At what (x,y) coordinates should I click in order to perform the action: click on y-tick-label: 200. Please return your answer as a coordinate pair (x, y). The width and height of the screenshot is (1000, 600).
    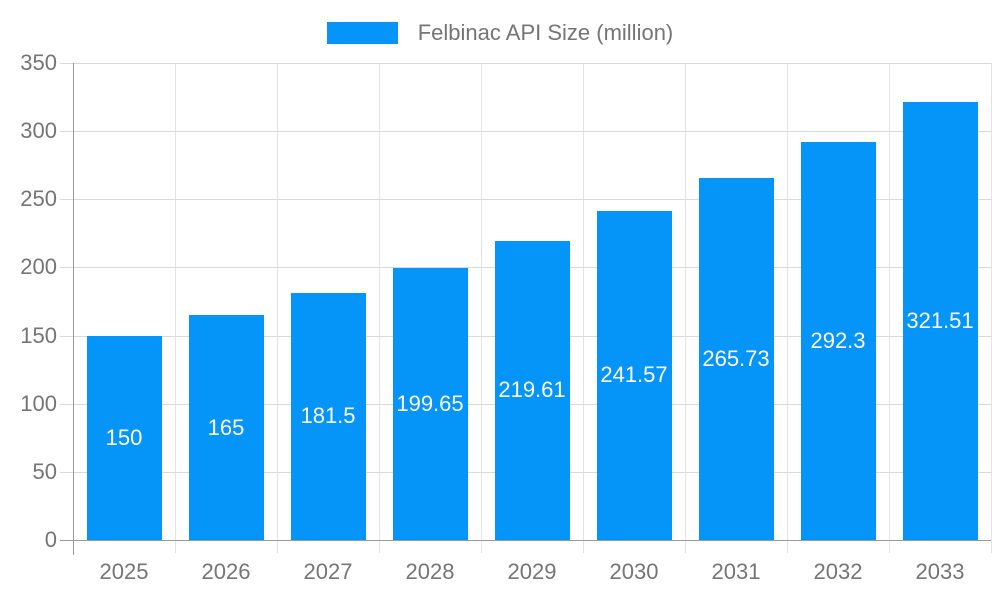
    Looking at the image, I should click on (38, 267).